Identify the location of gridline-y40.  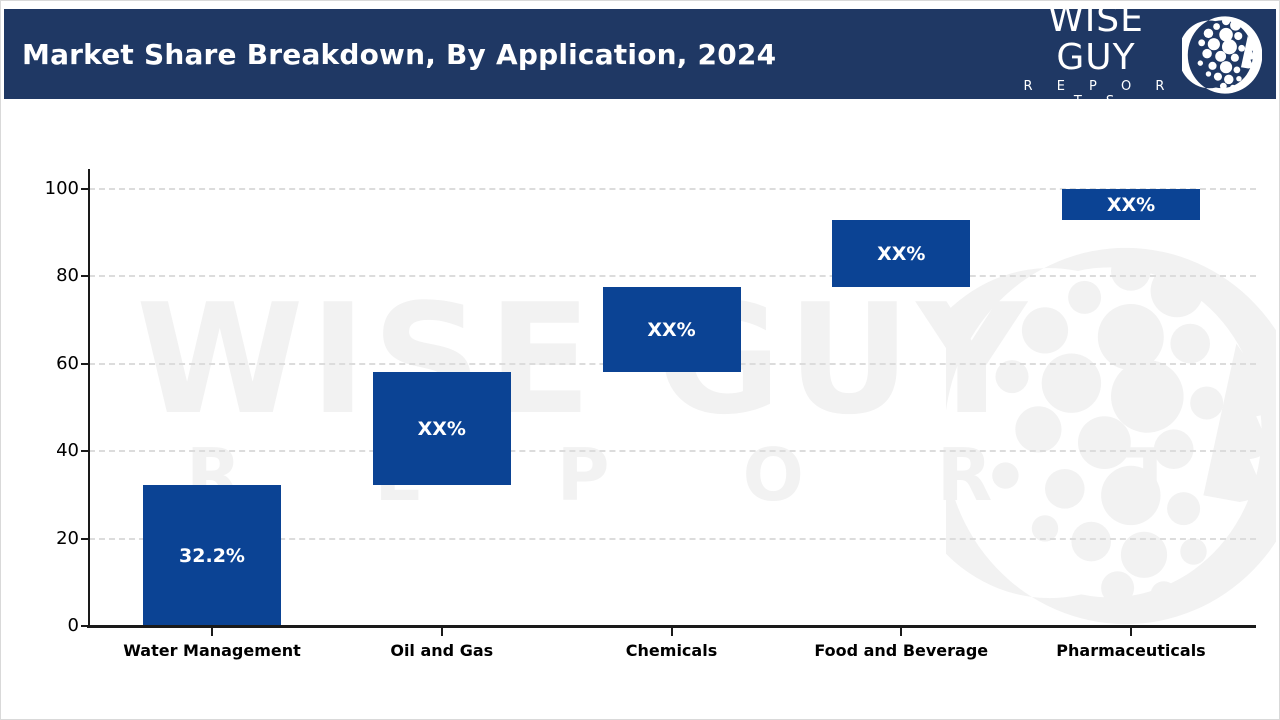
(672, 451).